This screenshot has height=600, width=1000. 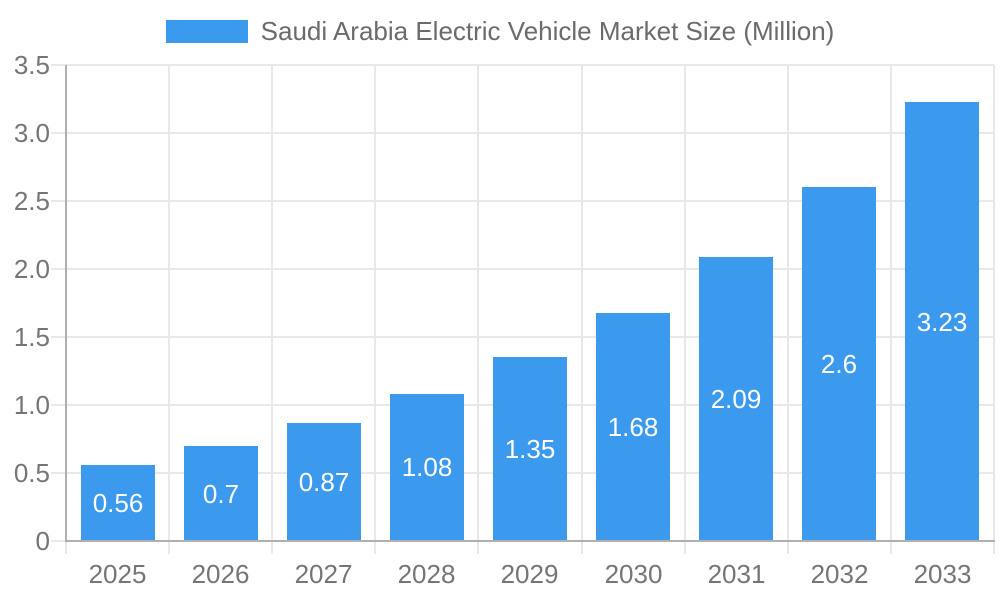 I want to click on x-tick-label: 2026, so click(x=220, y=574).